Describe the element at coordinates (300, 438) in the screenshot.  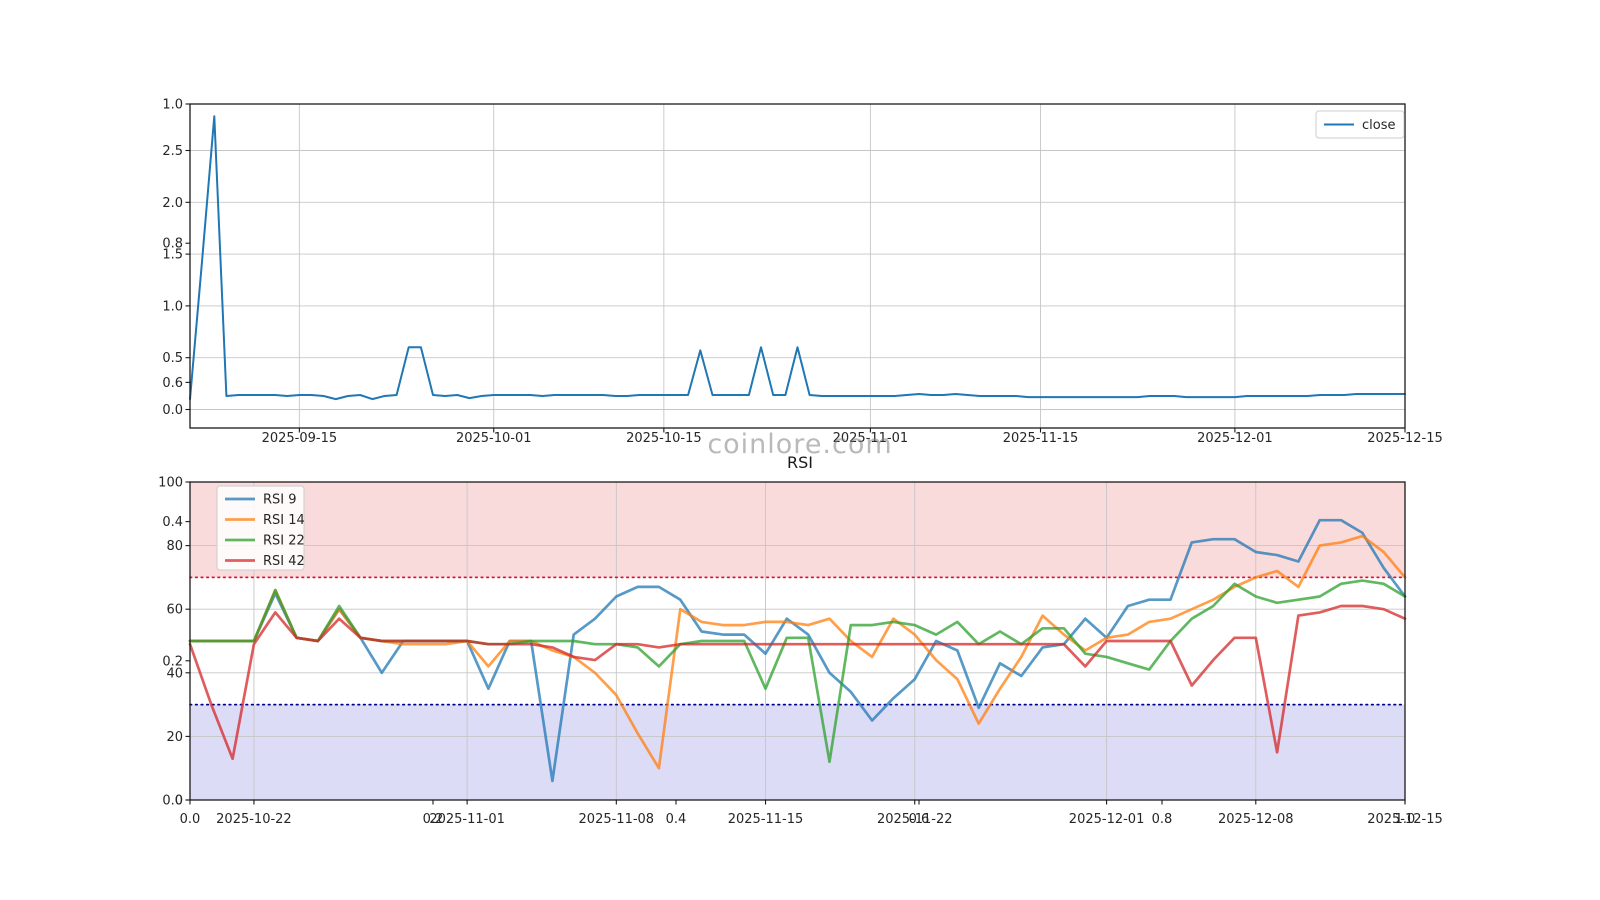
I see `tick-label: 2025-09-15` at that location.